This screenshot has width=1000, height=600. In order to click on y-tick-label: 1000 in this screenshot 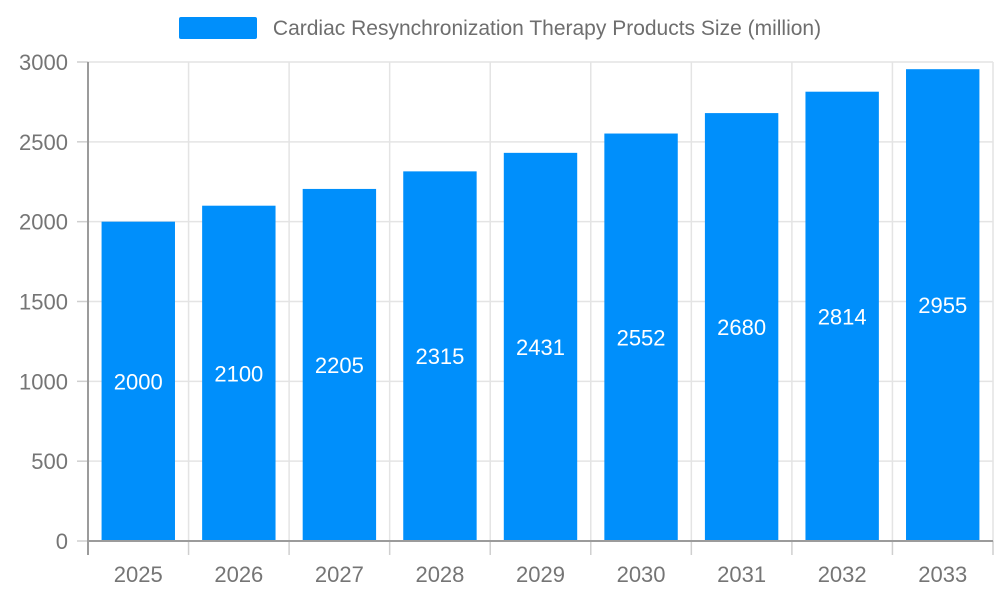, I will do `click(43, 381)`.